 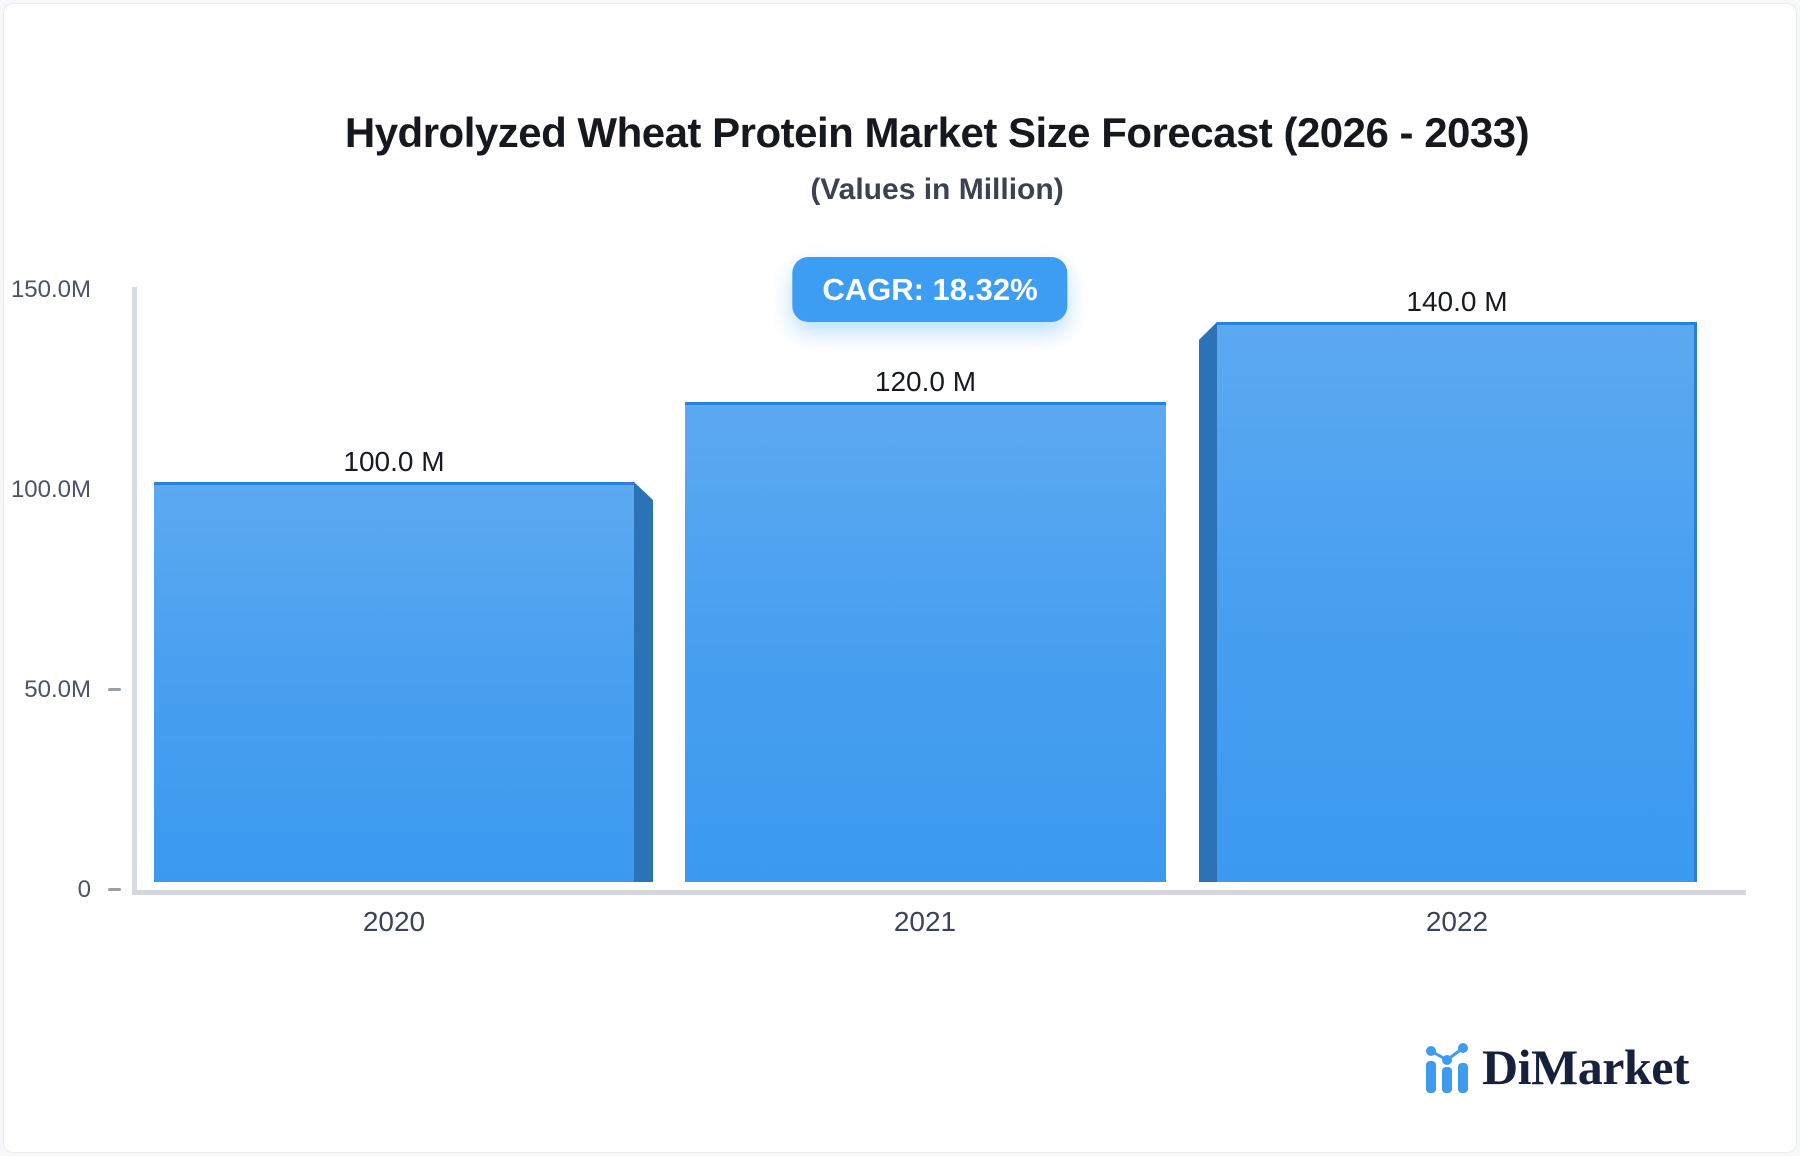 I want to click on x-axis-line, so click(x=939, y=892).